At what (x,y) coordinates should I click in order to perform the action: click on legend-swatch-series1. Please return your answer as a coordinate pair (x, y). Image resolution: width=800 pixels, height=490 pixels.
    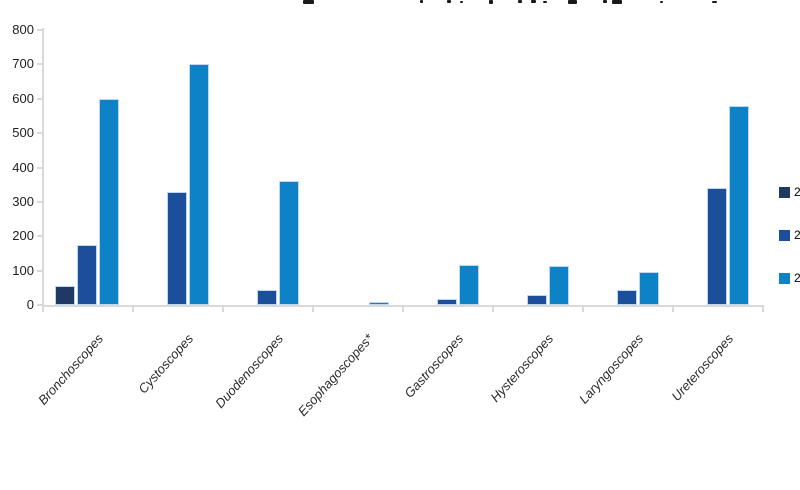
    Looking at the image, I should click on (784, 192).